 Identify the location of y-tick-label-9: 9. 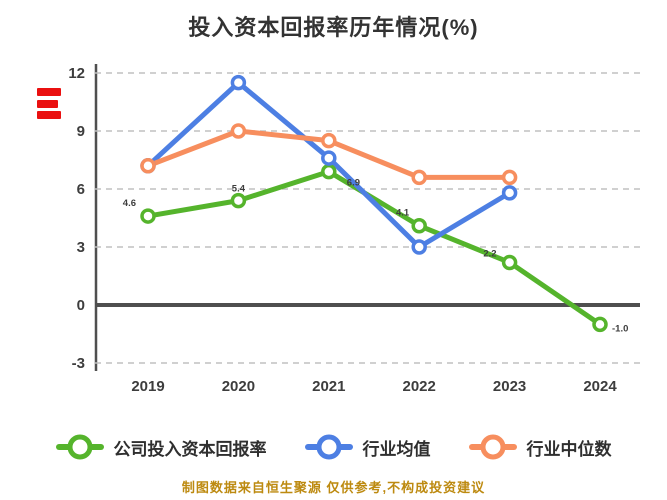
(81, 131).